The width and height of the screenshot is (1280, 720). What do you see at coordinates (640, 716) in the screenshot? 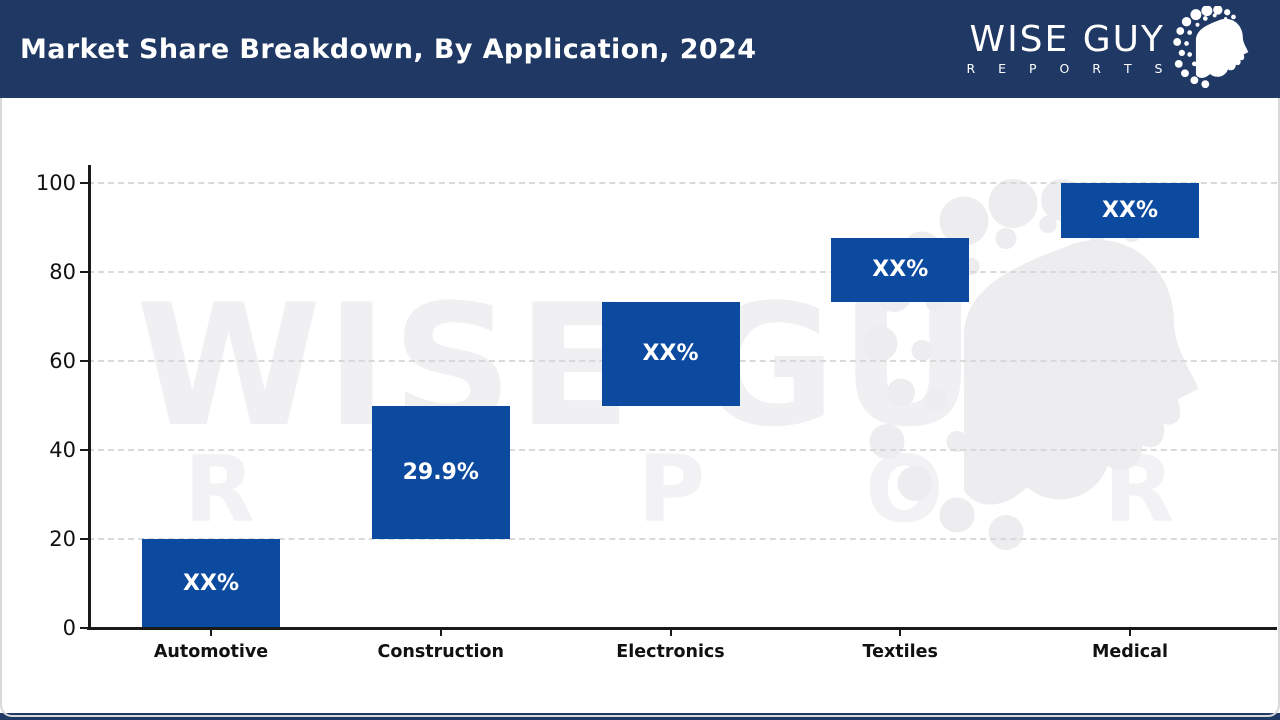
I see `footer-bar` at bounding box center [640, 716].